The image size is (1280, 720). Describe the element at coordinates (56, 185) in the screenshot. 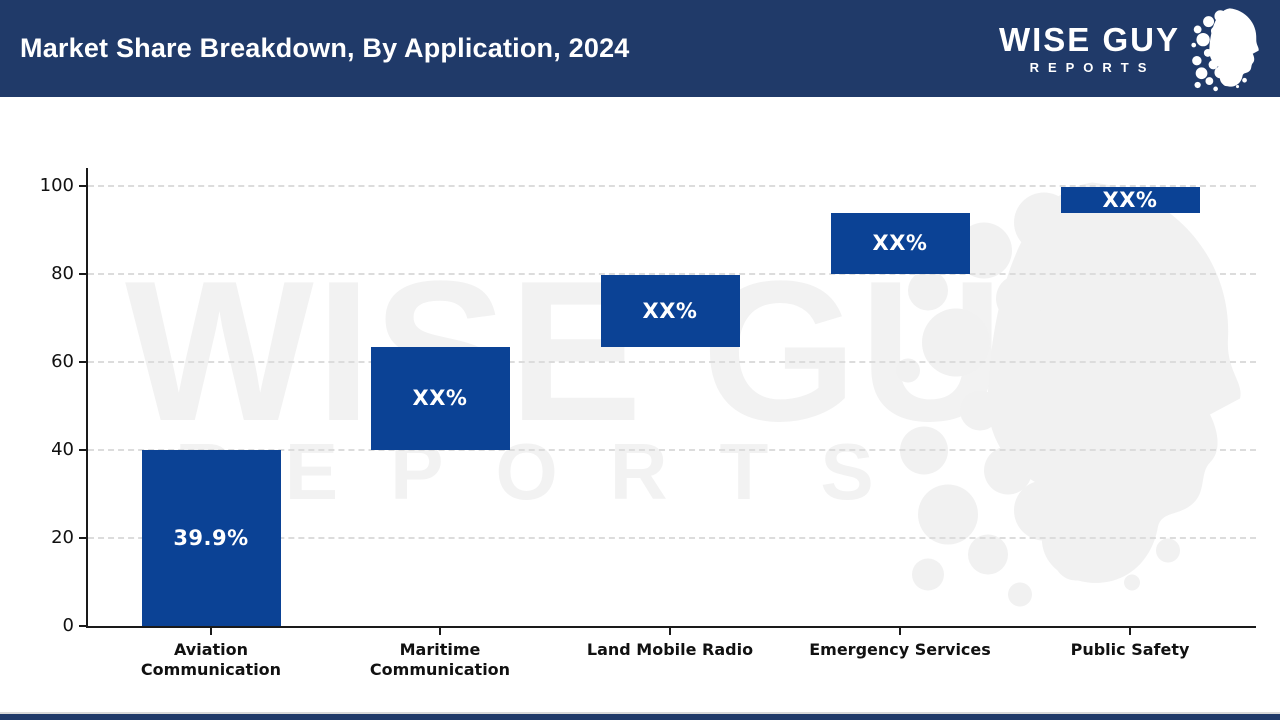

I see `y-tick-label-100: 100` at that location.